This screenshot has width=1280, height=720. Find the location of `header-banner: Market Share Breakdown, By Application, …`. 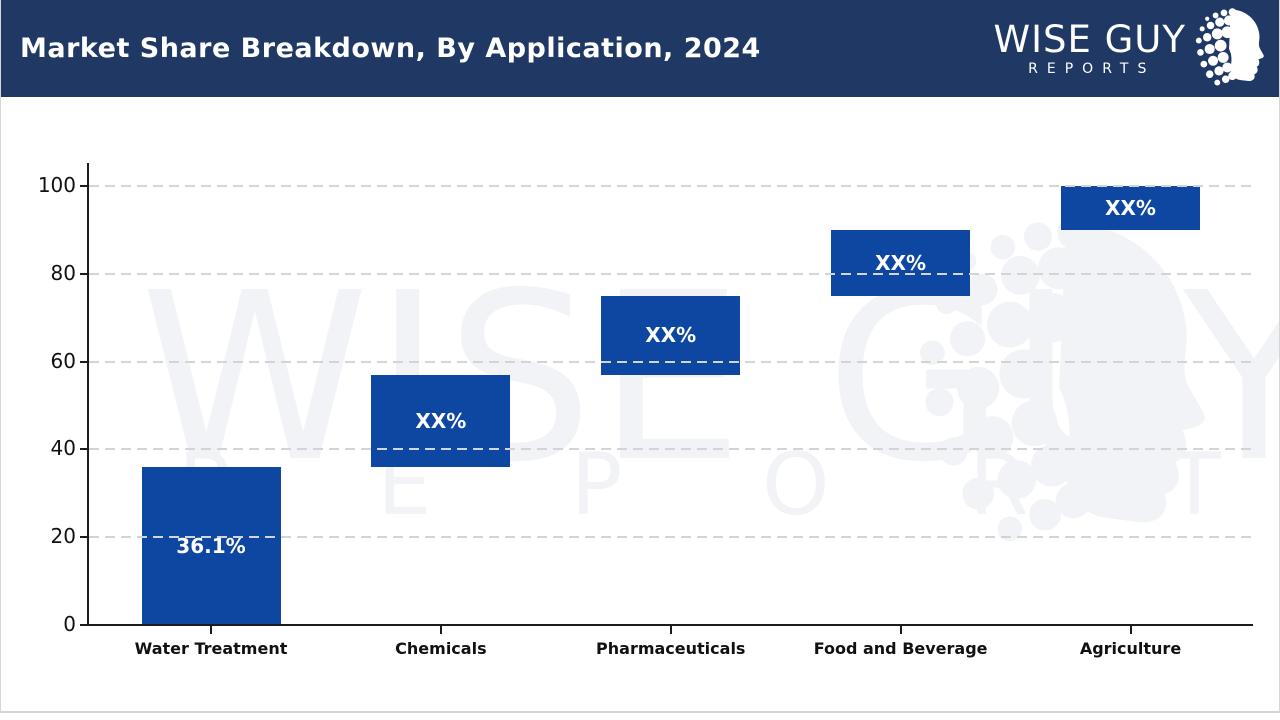

header-banner: Market Share Breakdown, By Application, … is located at coordinates (640, 48).